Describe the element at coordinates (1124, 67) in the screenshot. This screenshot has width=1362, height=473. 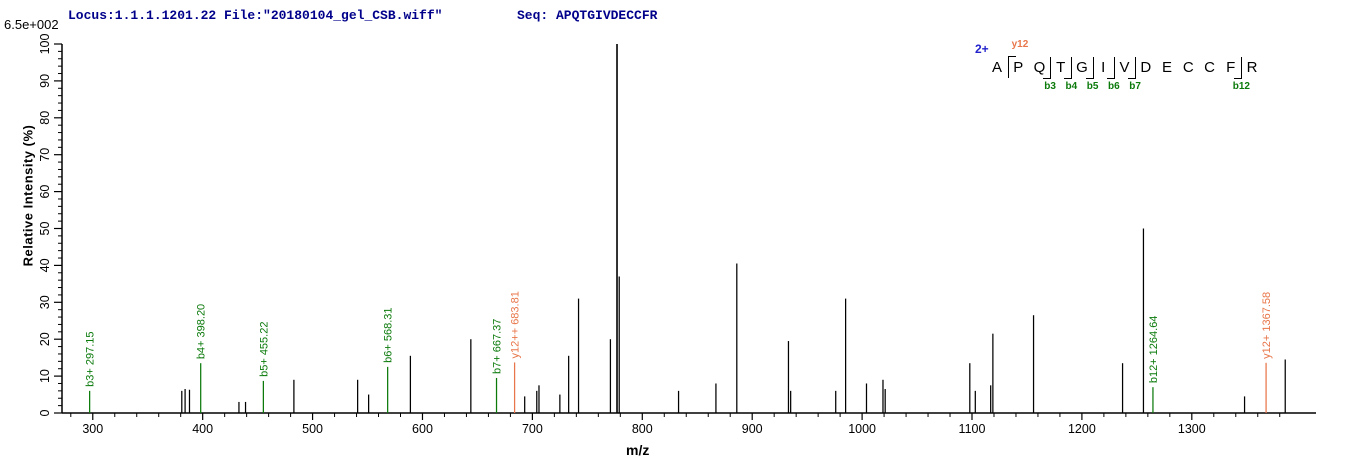
I see `residue-7-V: V` at that location.